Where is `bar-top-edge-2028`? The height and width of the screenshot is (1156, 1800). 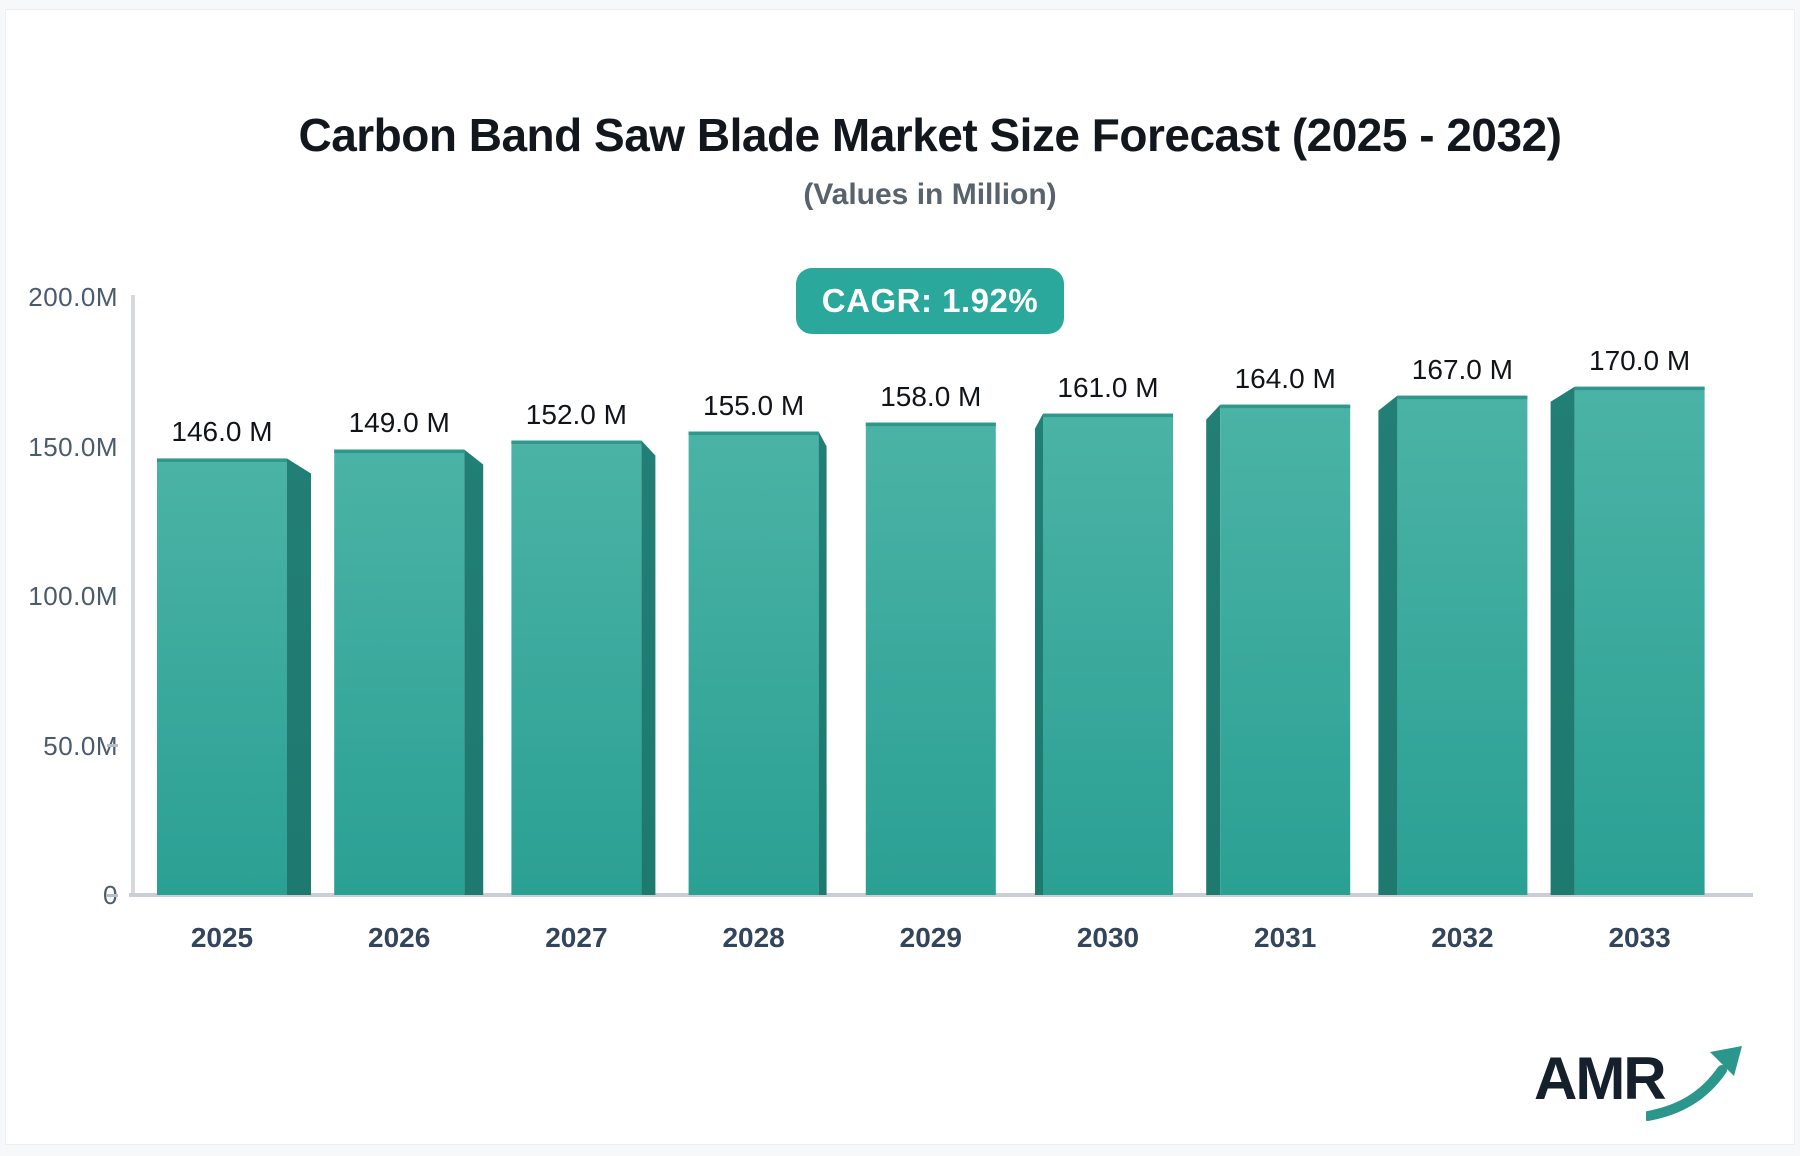 bar-top-edge-2028 is located at coordinates (753, 433).